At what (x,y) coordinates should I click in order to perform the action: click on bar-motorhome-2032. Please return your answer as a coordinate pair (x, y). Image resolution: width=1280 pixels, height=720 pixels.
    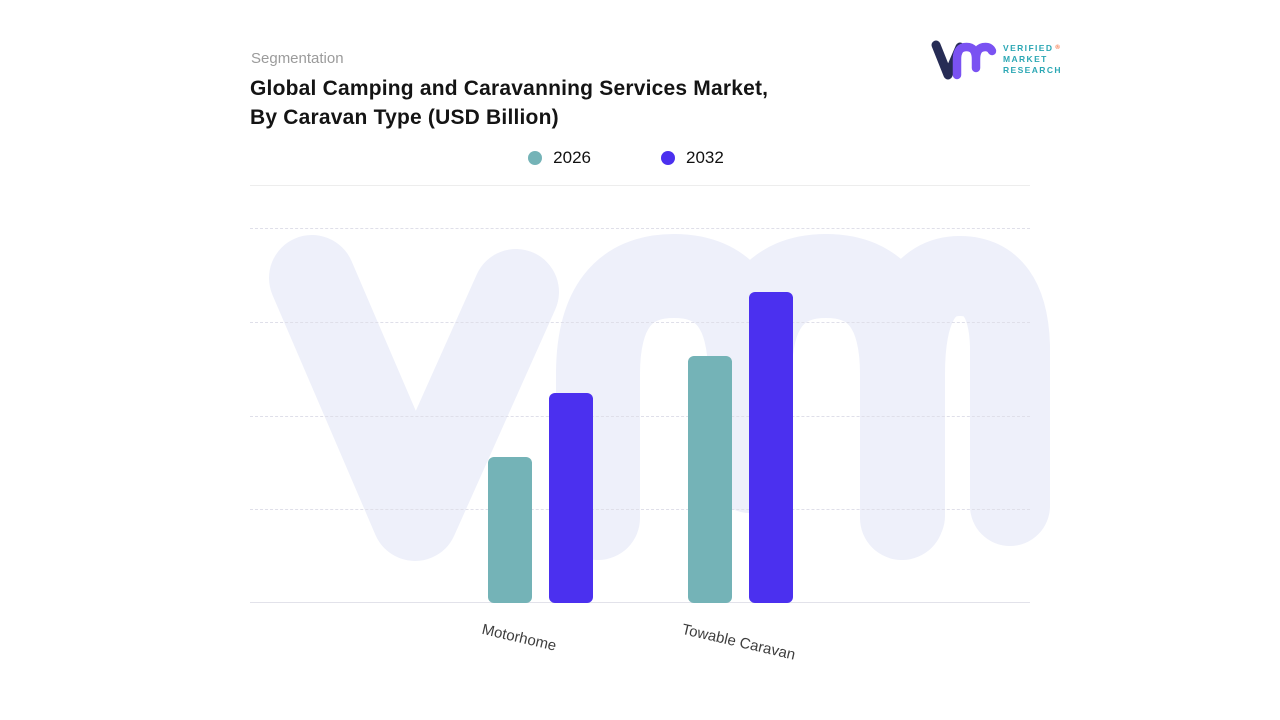
    Looking at the image, I should click on (570, 498).